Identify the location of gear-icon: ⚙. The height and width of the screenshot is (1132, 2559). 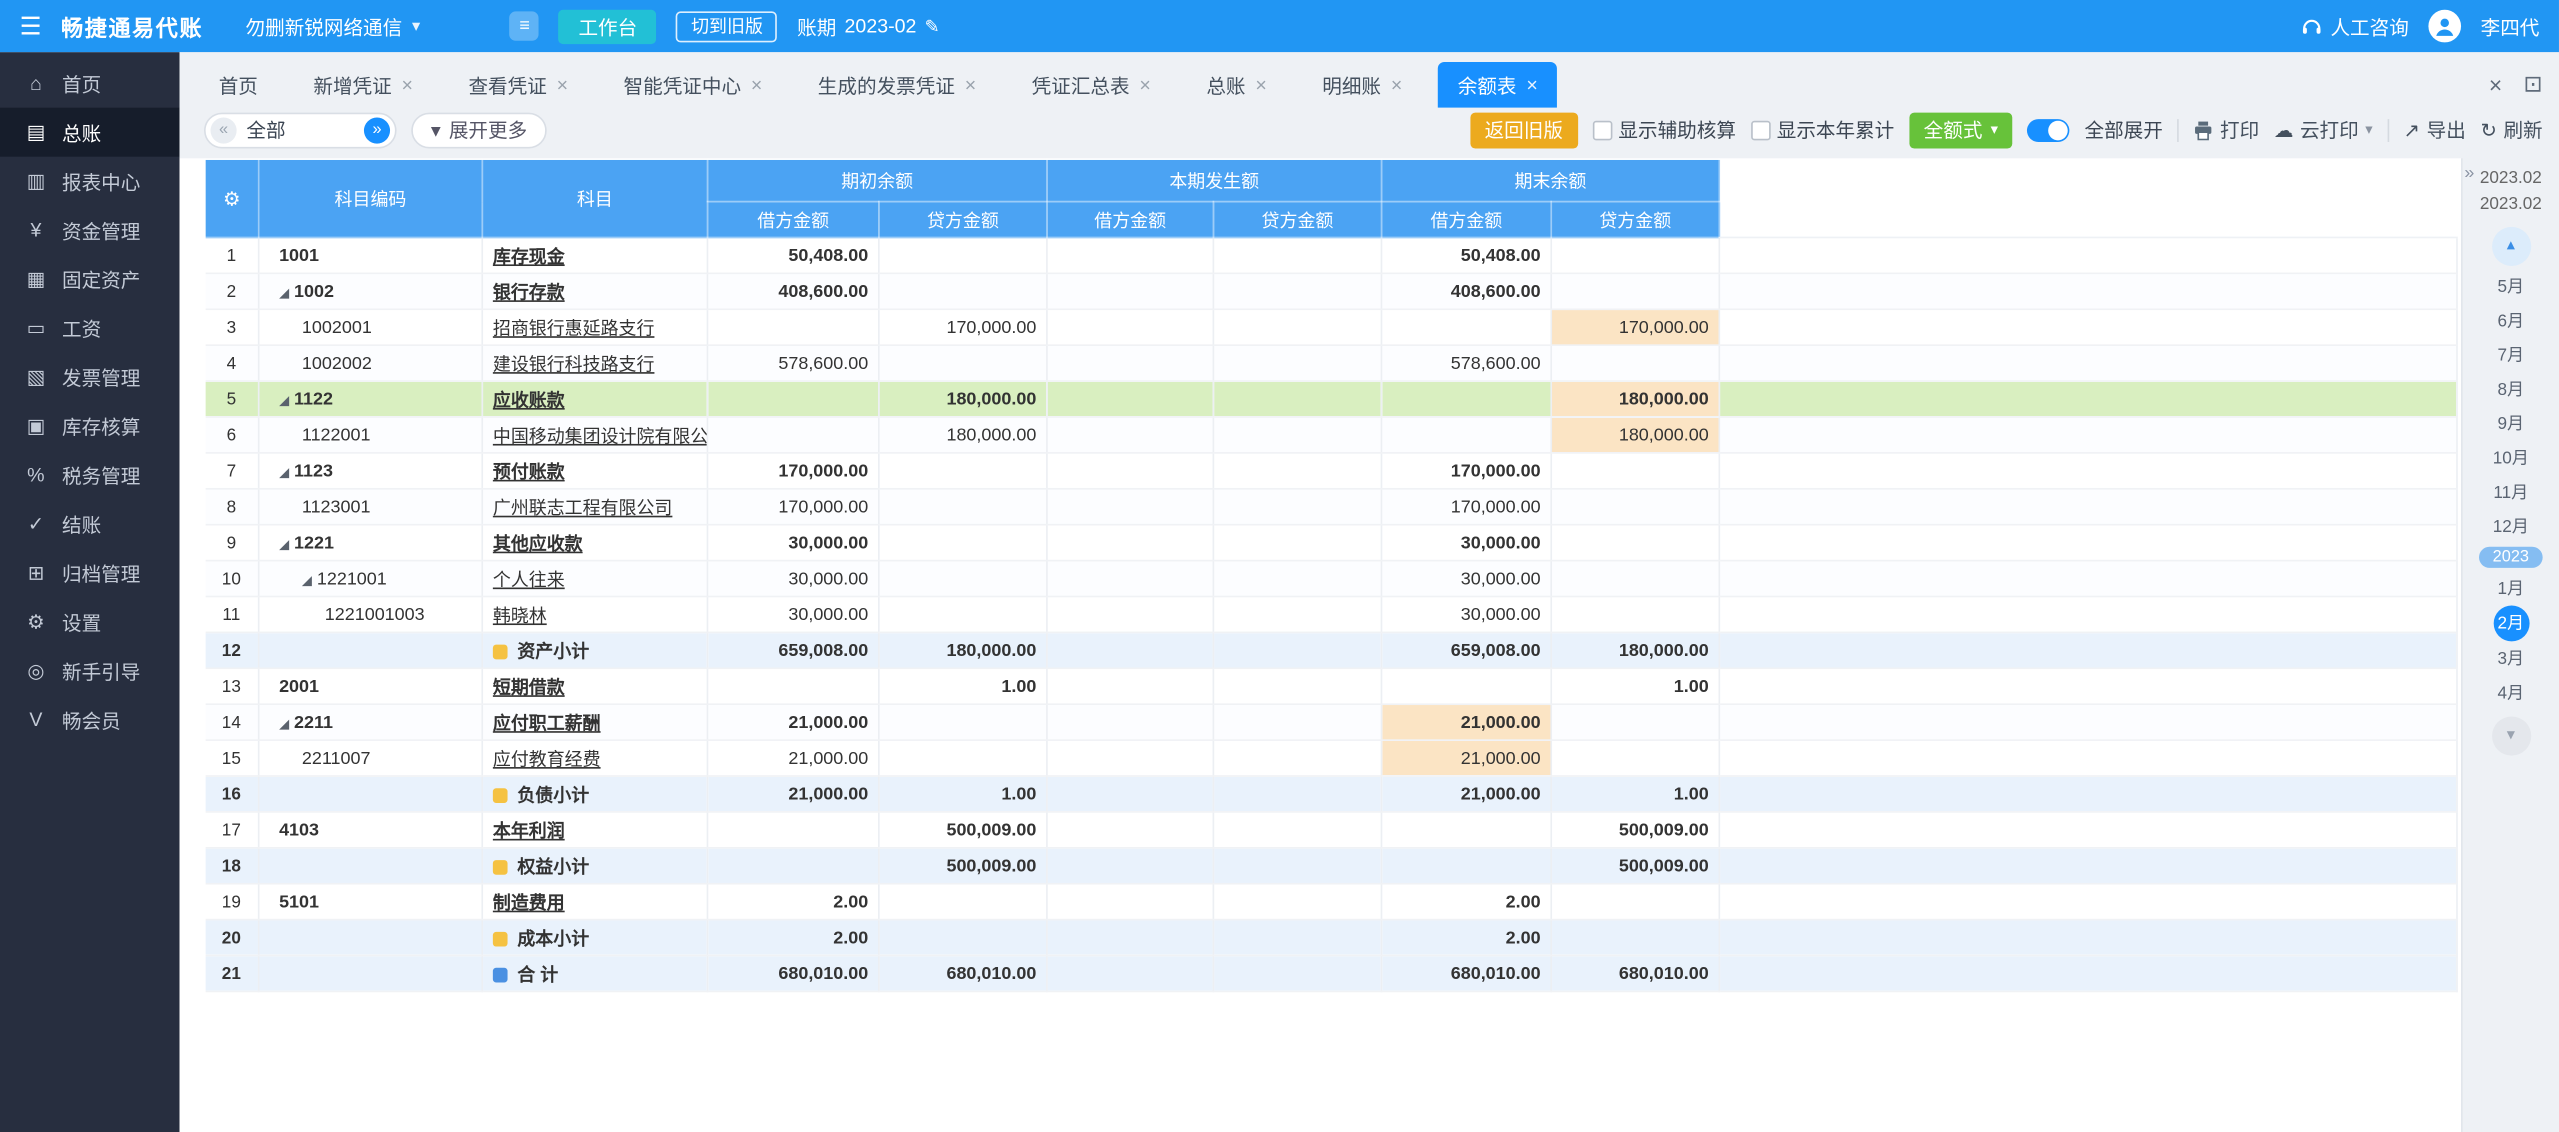
(231, 198).